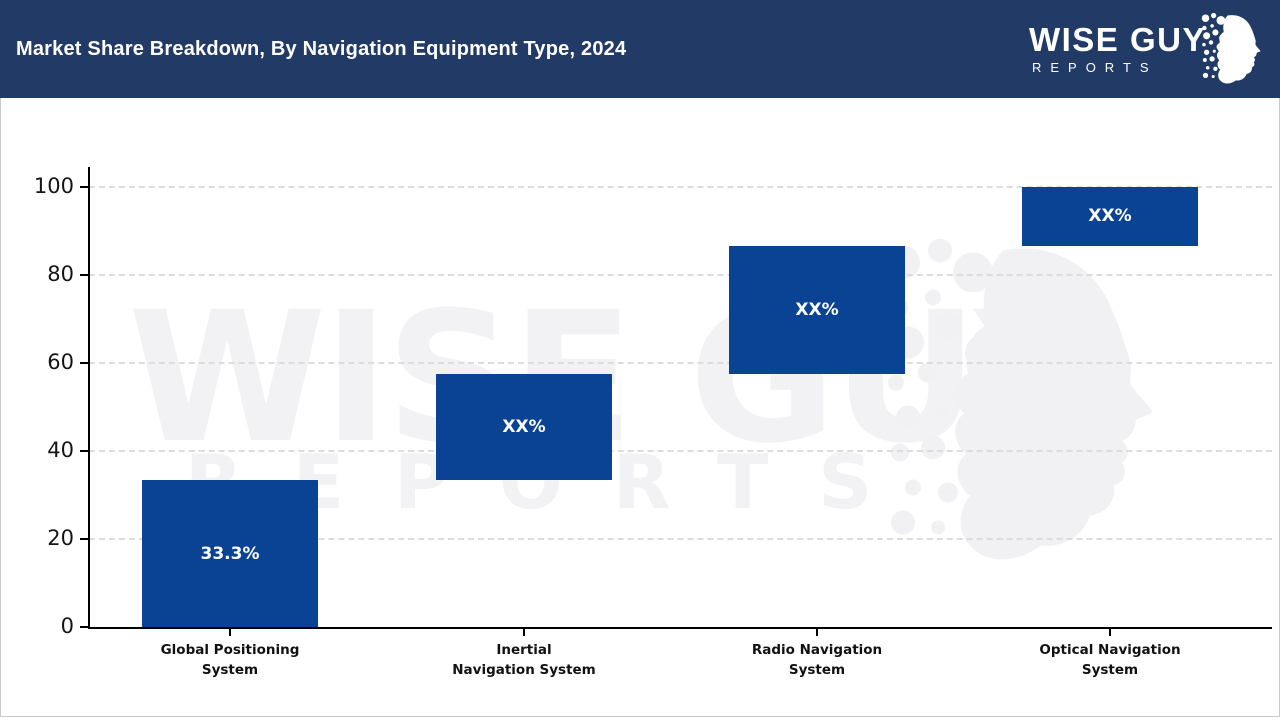 This screenshot has width=1280, height=720. Describe the element at coordinates (817, 660) in the screenshot. I see `x-category-label: Radio Navigation System` at that location.